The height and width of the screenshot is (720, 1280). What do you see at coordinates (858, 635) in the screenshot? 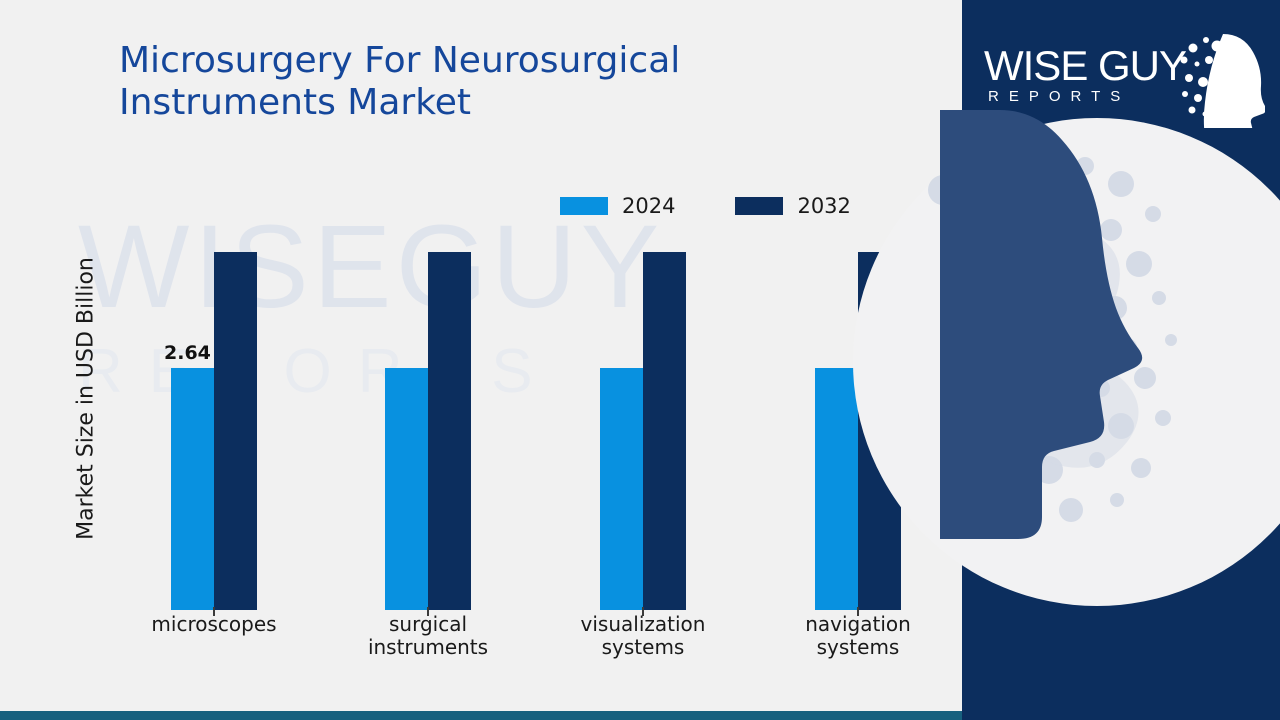
I see `x-axis-label: navigation systems` at bounding box center [858, 635].